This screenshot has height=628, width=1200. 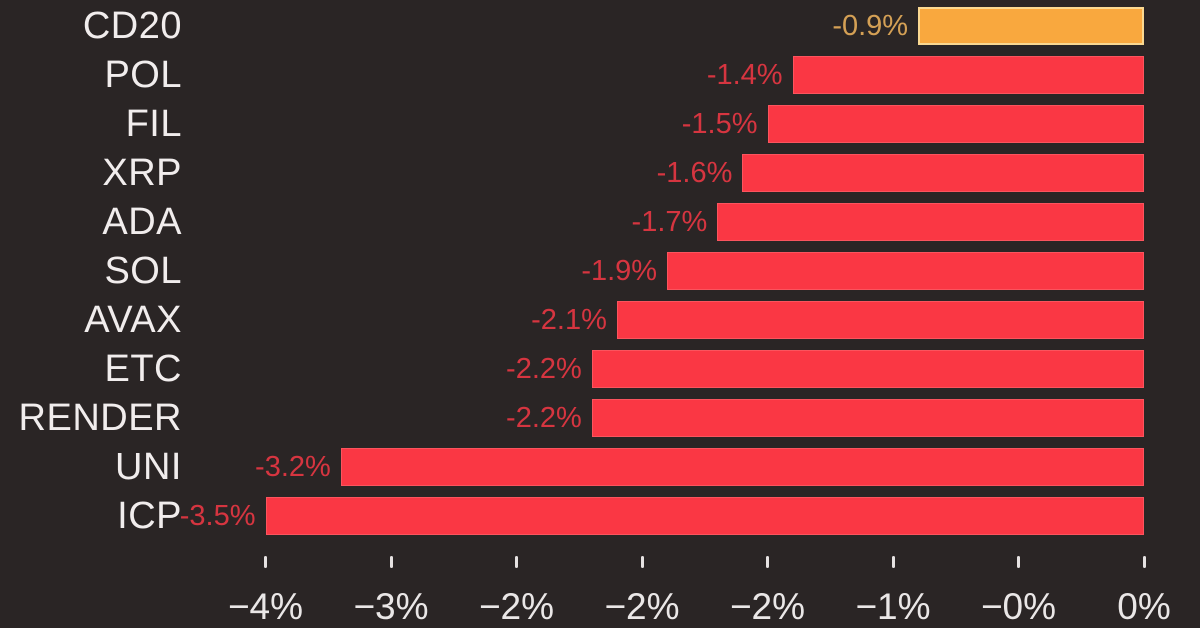 I want to click on bar-row: RENDER -2.2%, so click(x=600, y=418).